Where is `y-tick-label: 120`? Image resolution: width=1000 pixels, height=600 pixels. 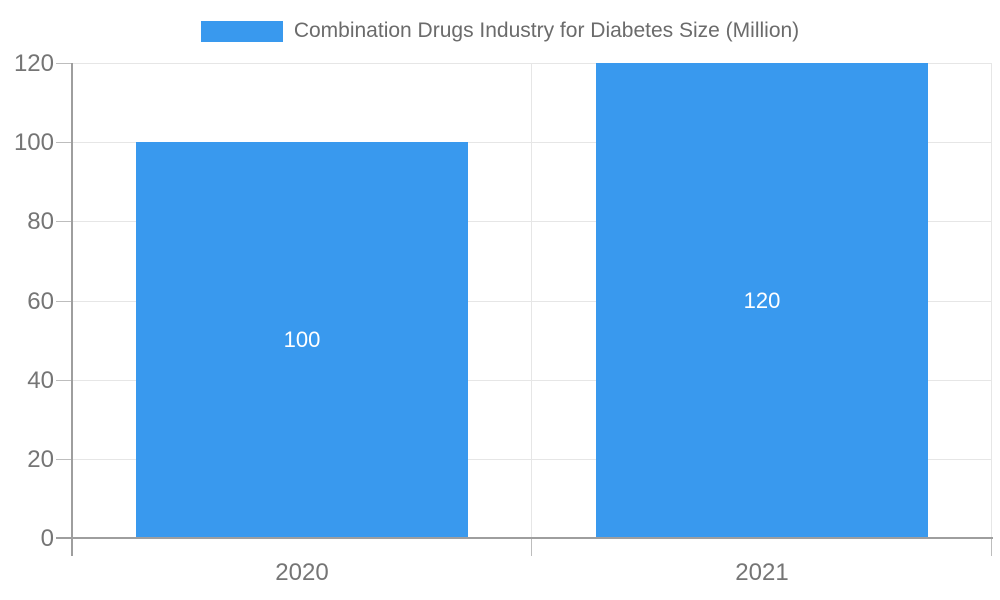
y-tick-label: 120 is located at coordinates (33, 63).